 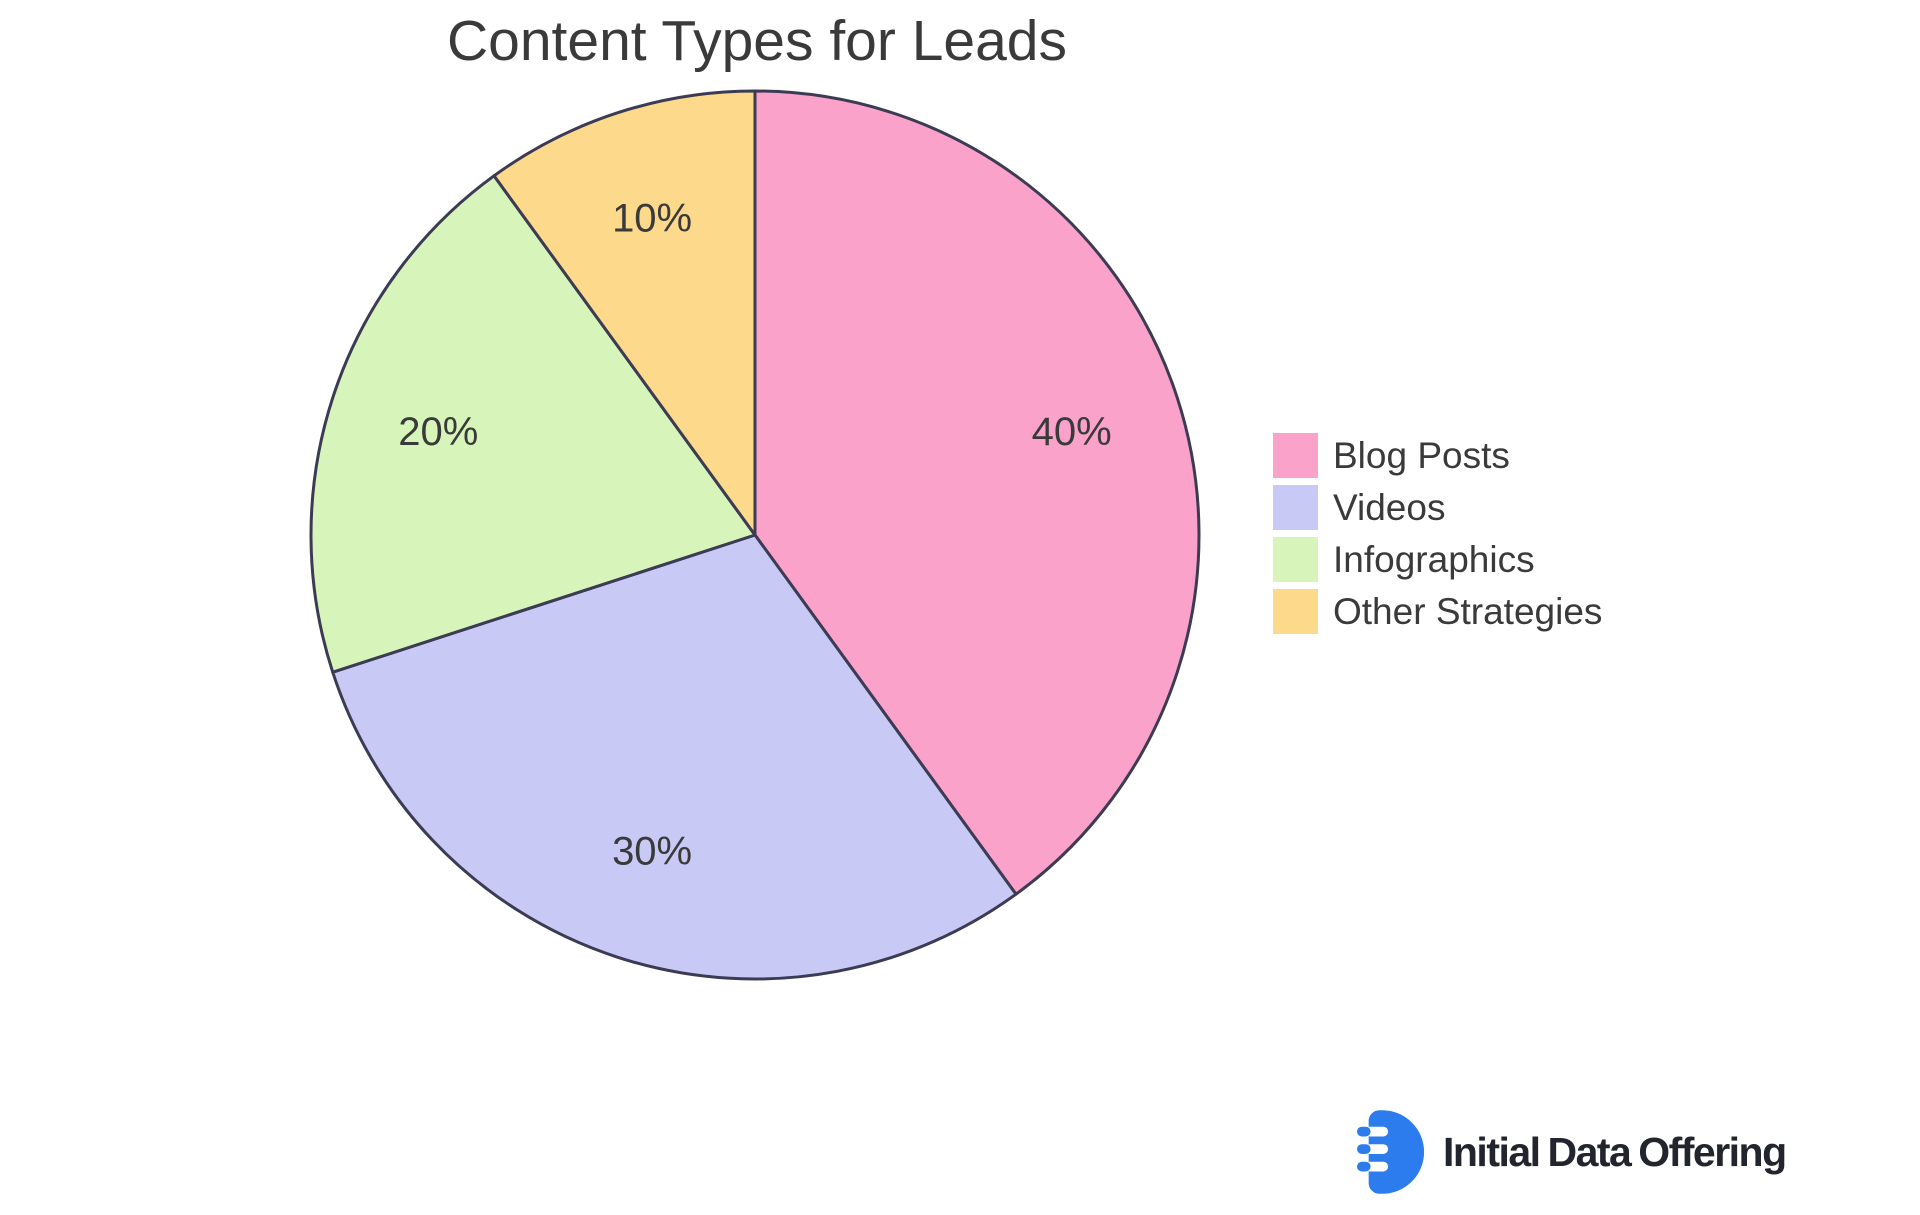 What do you see at coordinates (1434, 559) in the screenshot?
I see `legend-label: Infographics` at bounding box center [1434, 559].